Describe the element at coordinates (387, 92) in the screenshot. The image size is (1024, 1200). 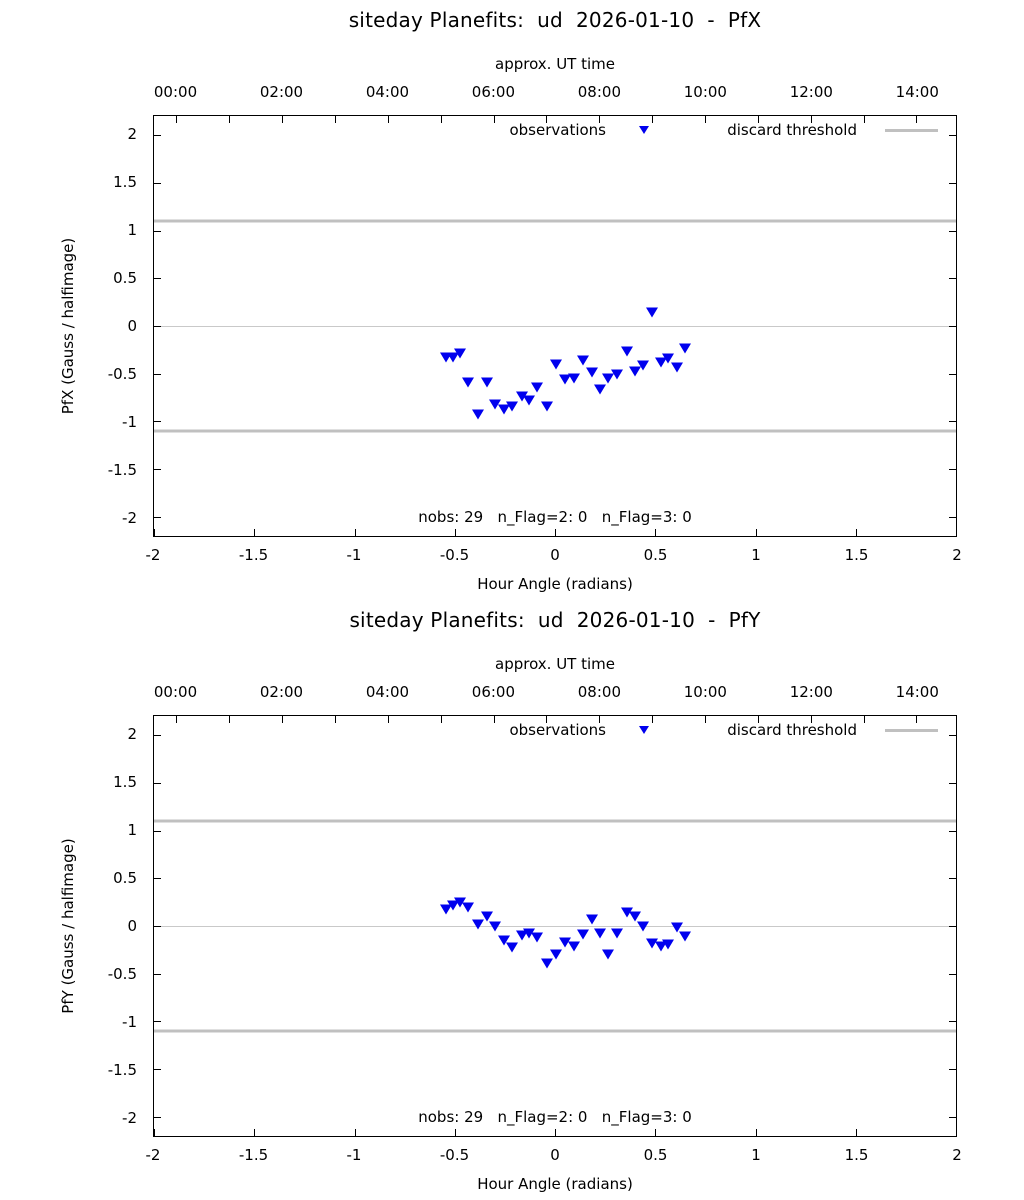
I see `ut-tick-label: 04:00` at that location.